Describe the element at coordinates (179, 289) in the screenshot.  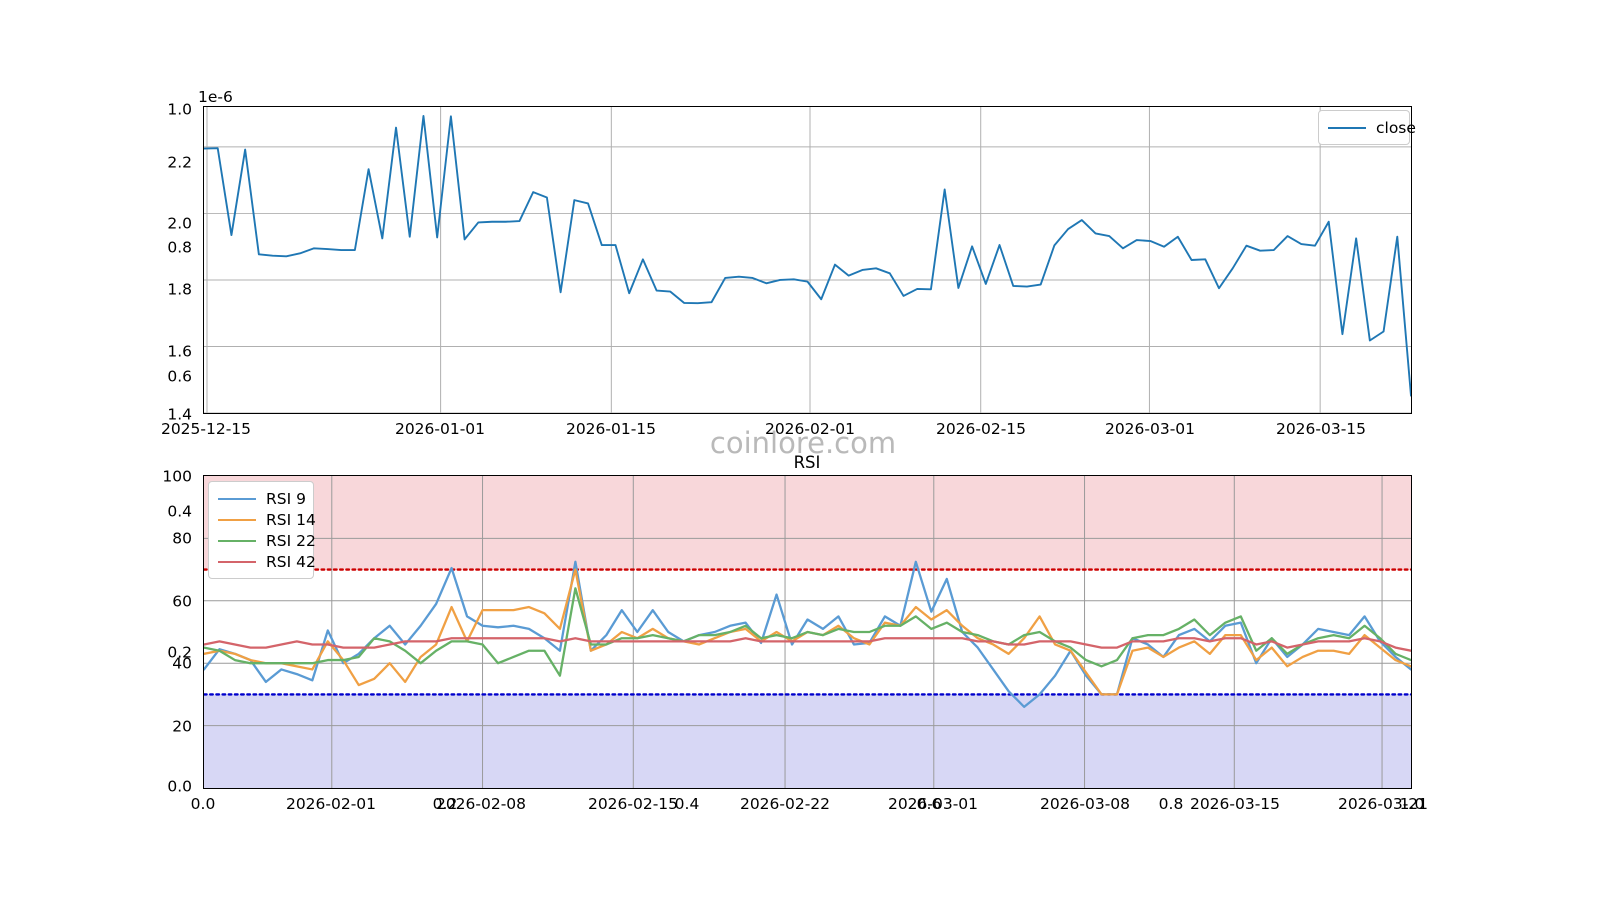
I see `price-ytick-1-8: 1.8` at that location.